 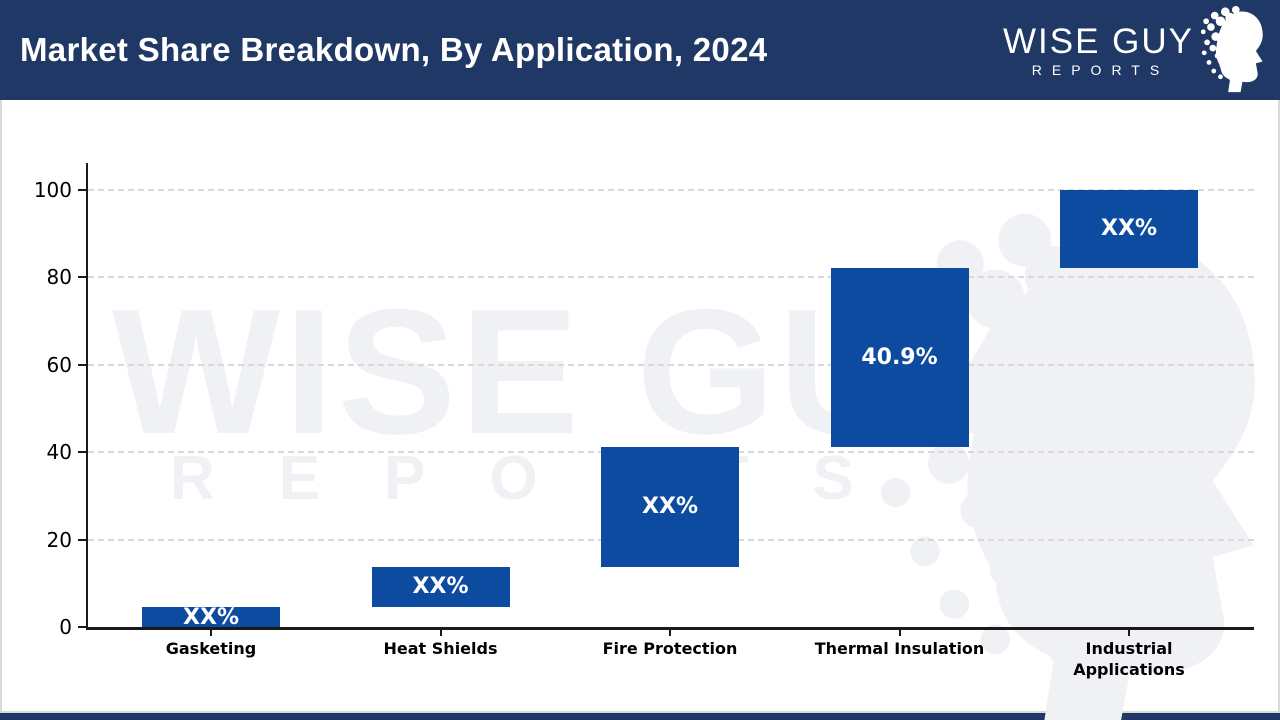 I want to click on watermark-brand-sub: REPORTS, so click(x=544, y=478).